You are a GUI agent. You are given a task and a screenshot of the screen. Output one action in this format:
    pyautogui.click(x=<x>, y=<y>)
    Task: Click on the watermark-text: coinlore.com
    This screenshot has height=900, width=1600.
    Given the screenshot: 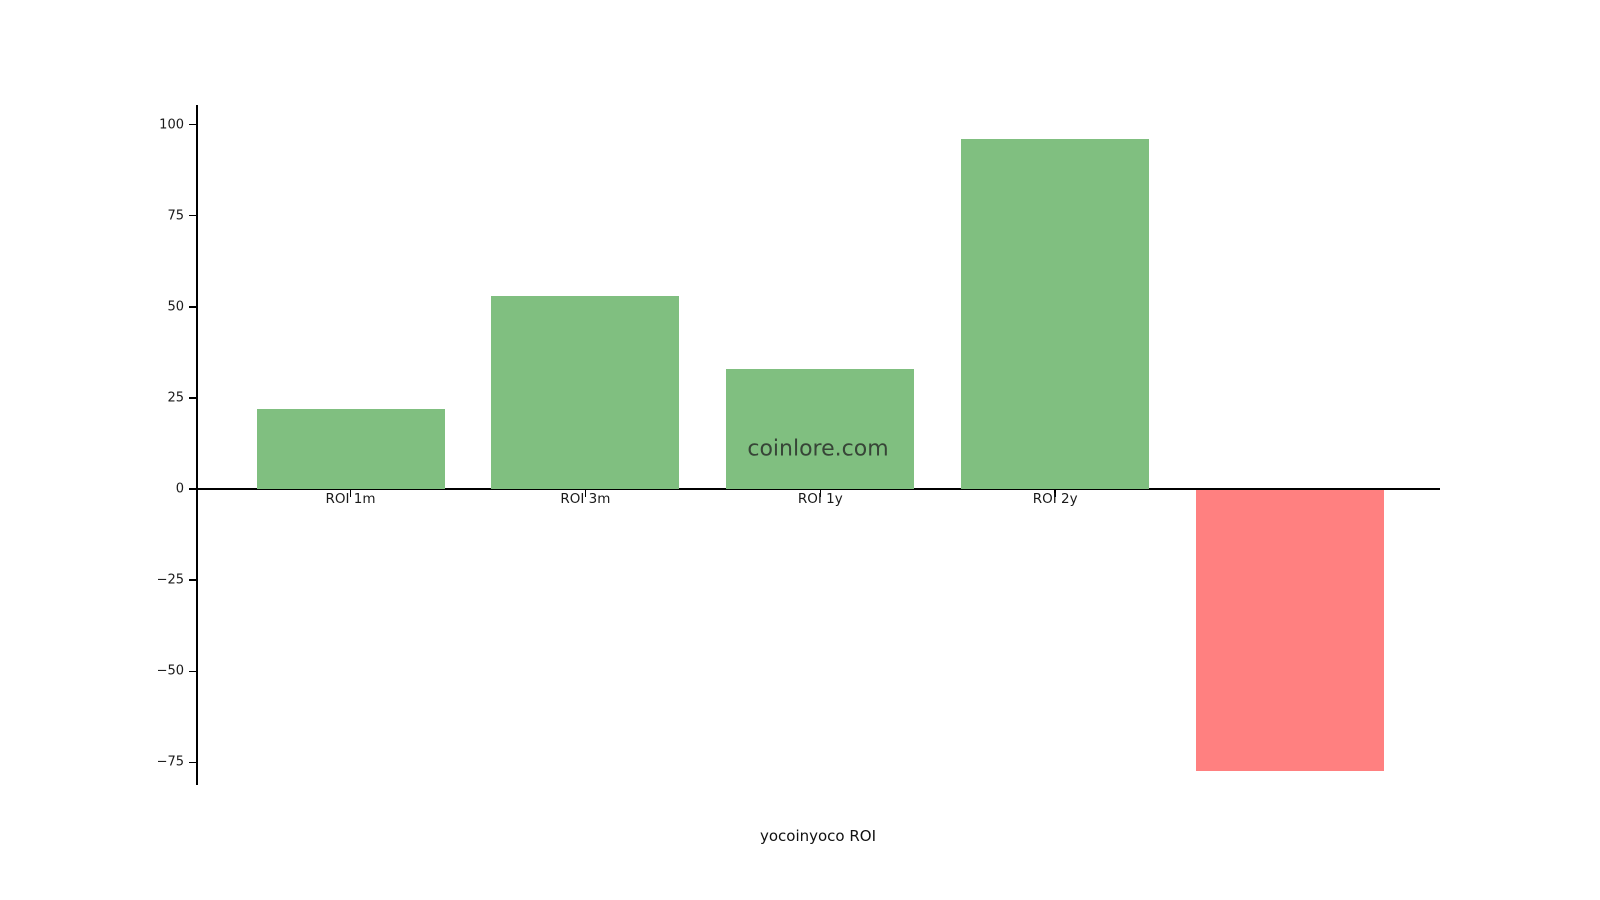 What is the action you would take?
    pyautogui.click(x=818, y=449)
    